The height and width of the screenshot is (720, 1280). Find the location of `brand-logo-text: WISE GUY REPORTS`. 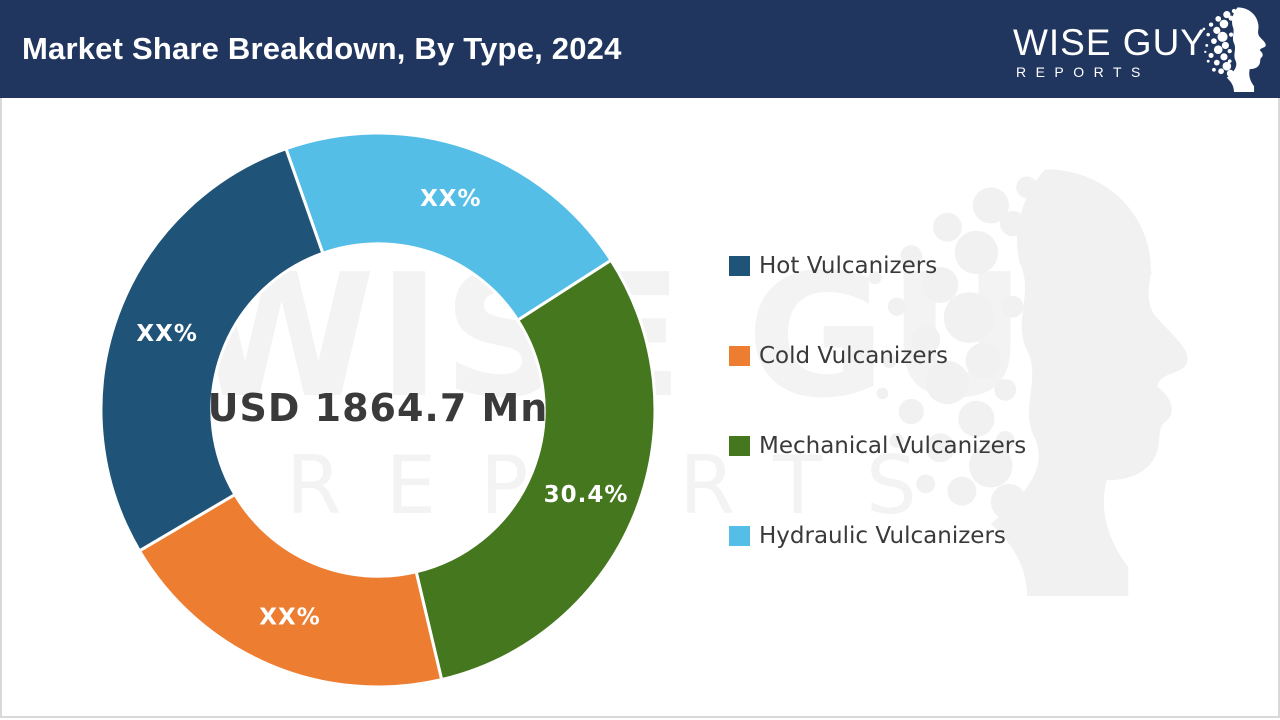

brand-logo-text: WISE GUY REPORTS is located at coordinates (1109, 52).